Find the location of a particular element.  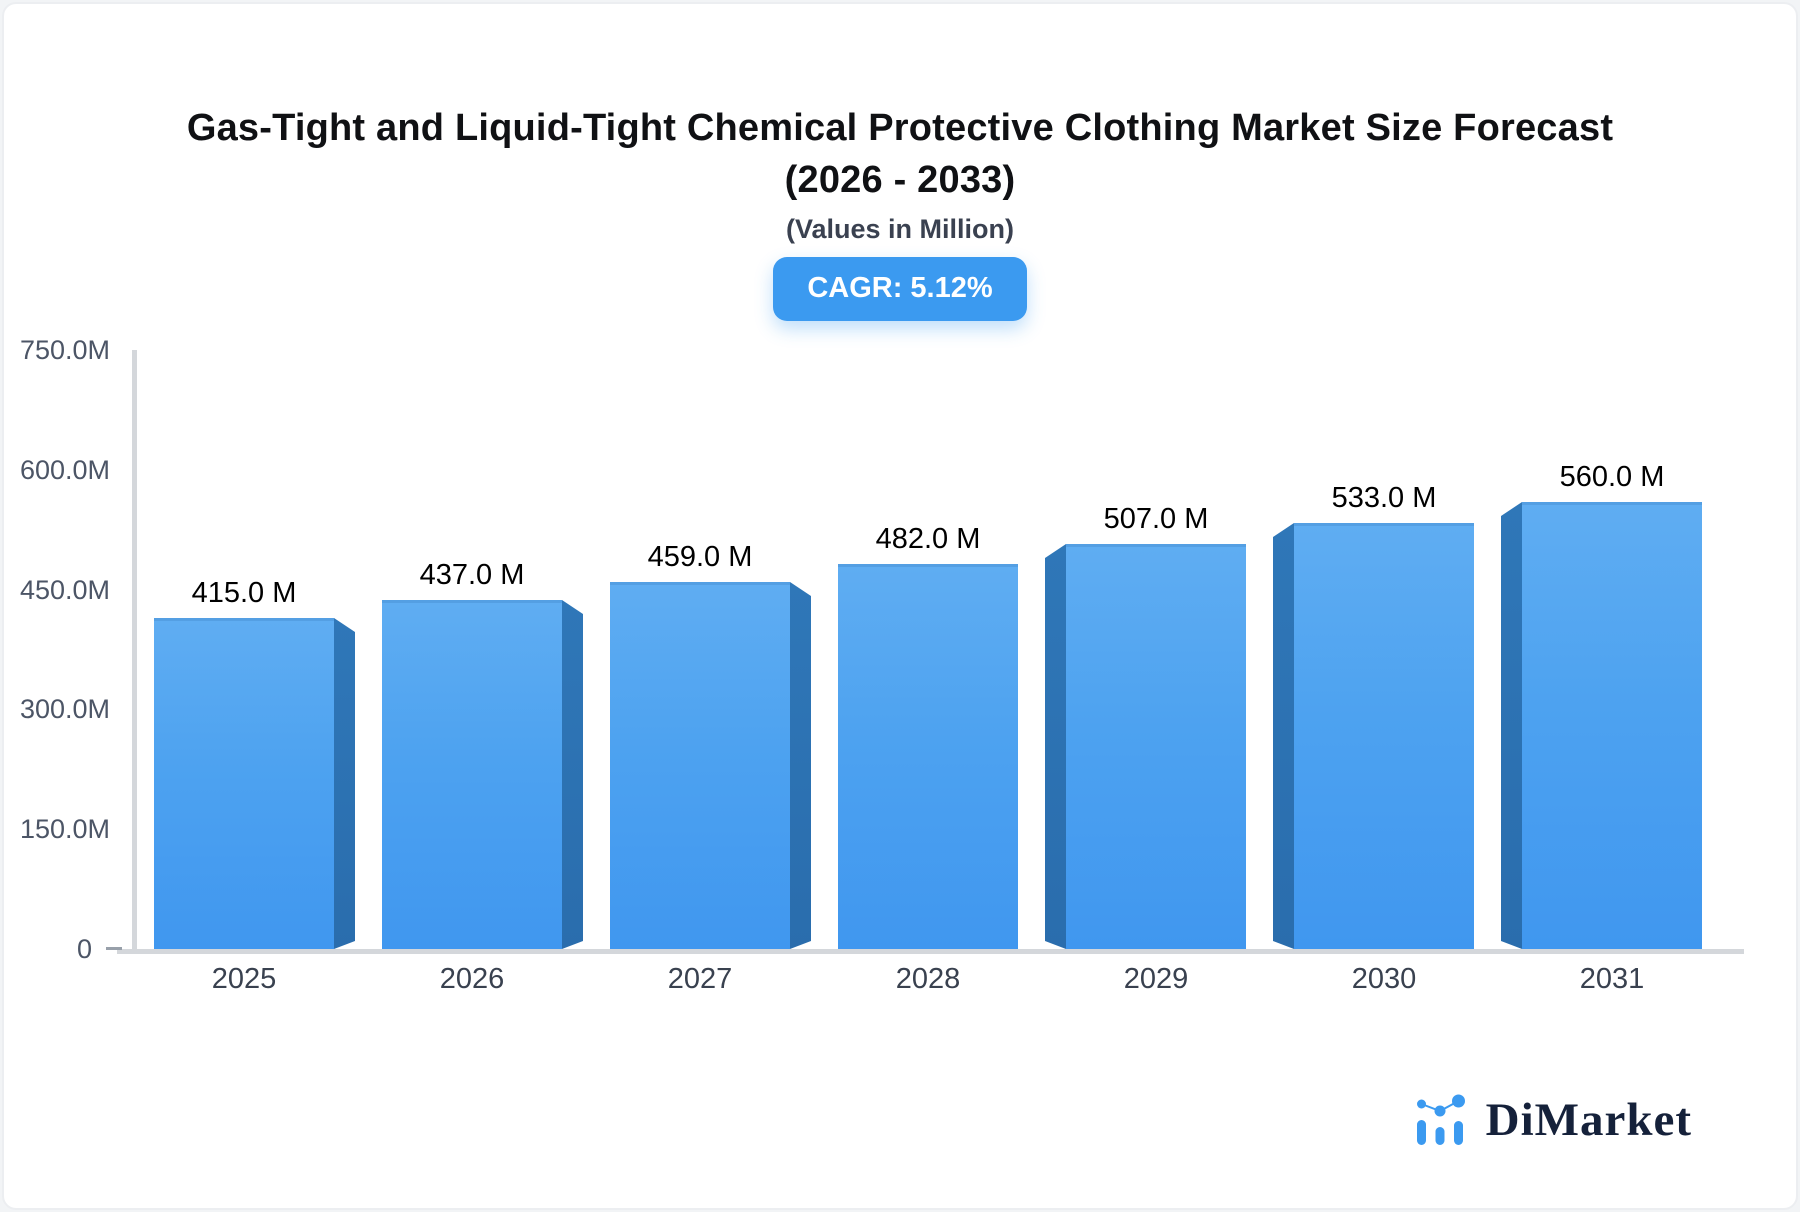

bar-chart-trend-icon is located at coordinates (1440, 1119).